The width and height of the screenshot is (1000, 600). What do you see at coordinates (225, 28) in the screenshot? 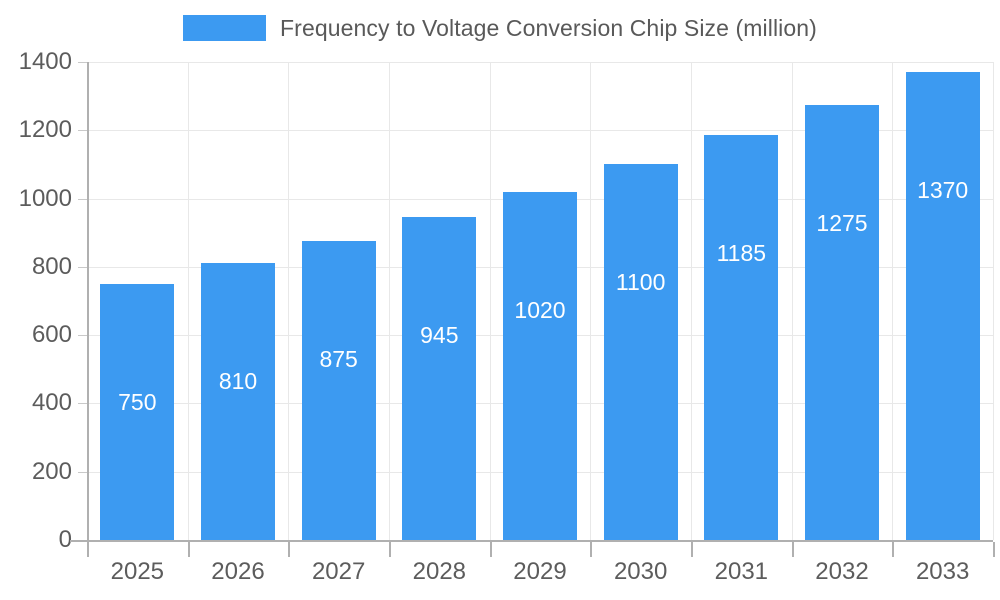
I see `legend-color-swatch` at bounding box center [225, 28].